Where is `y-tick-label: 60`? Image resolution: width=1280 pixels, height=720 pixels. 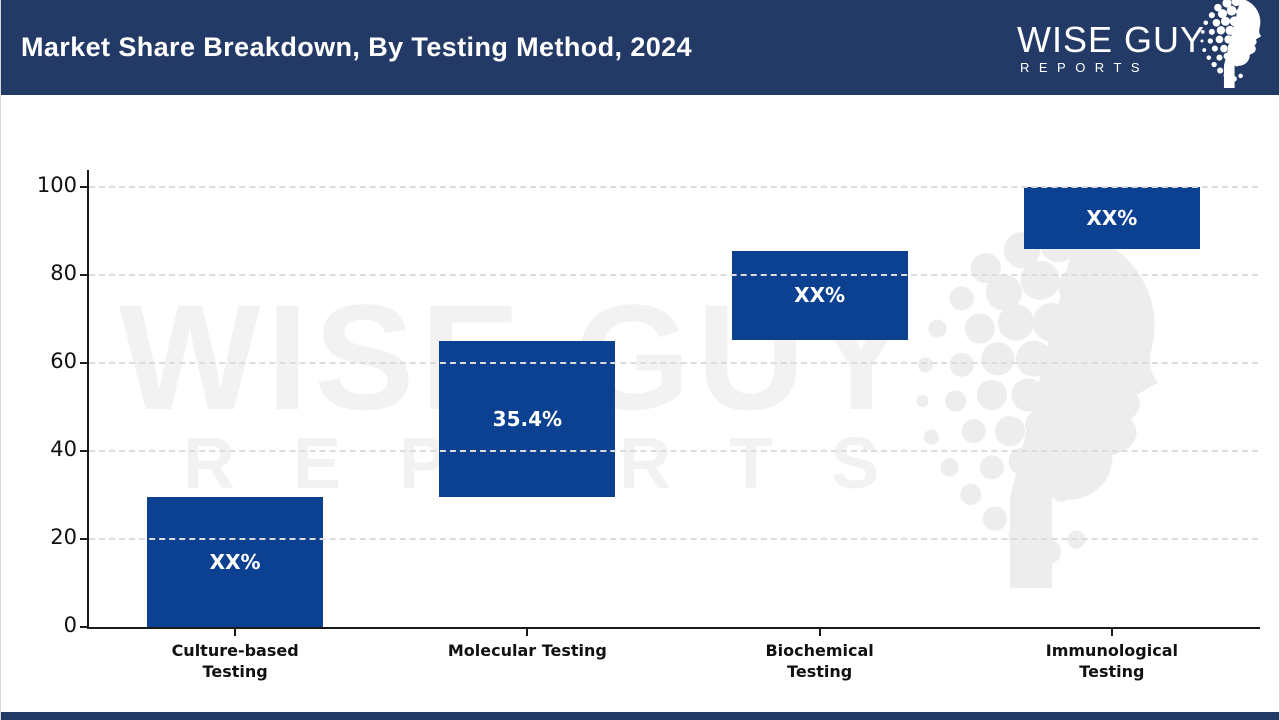
y-tick-label: 60 is located at coordinates (63, 361).